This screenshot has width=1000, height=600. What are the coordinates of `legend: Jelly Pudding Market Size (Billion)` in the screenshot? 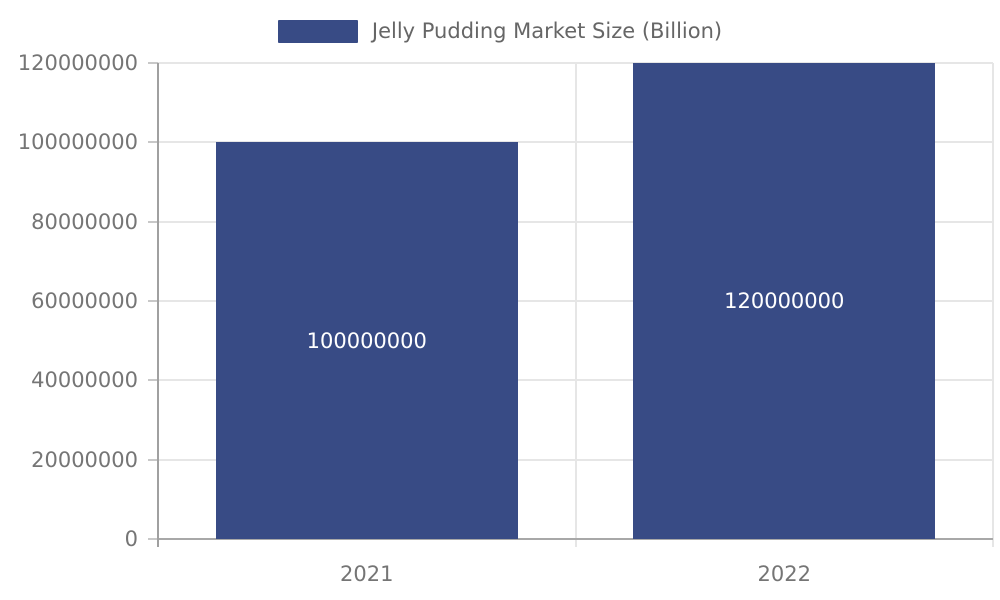 It's located at (500, 31).